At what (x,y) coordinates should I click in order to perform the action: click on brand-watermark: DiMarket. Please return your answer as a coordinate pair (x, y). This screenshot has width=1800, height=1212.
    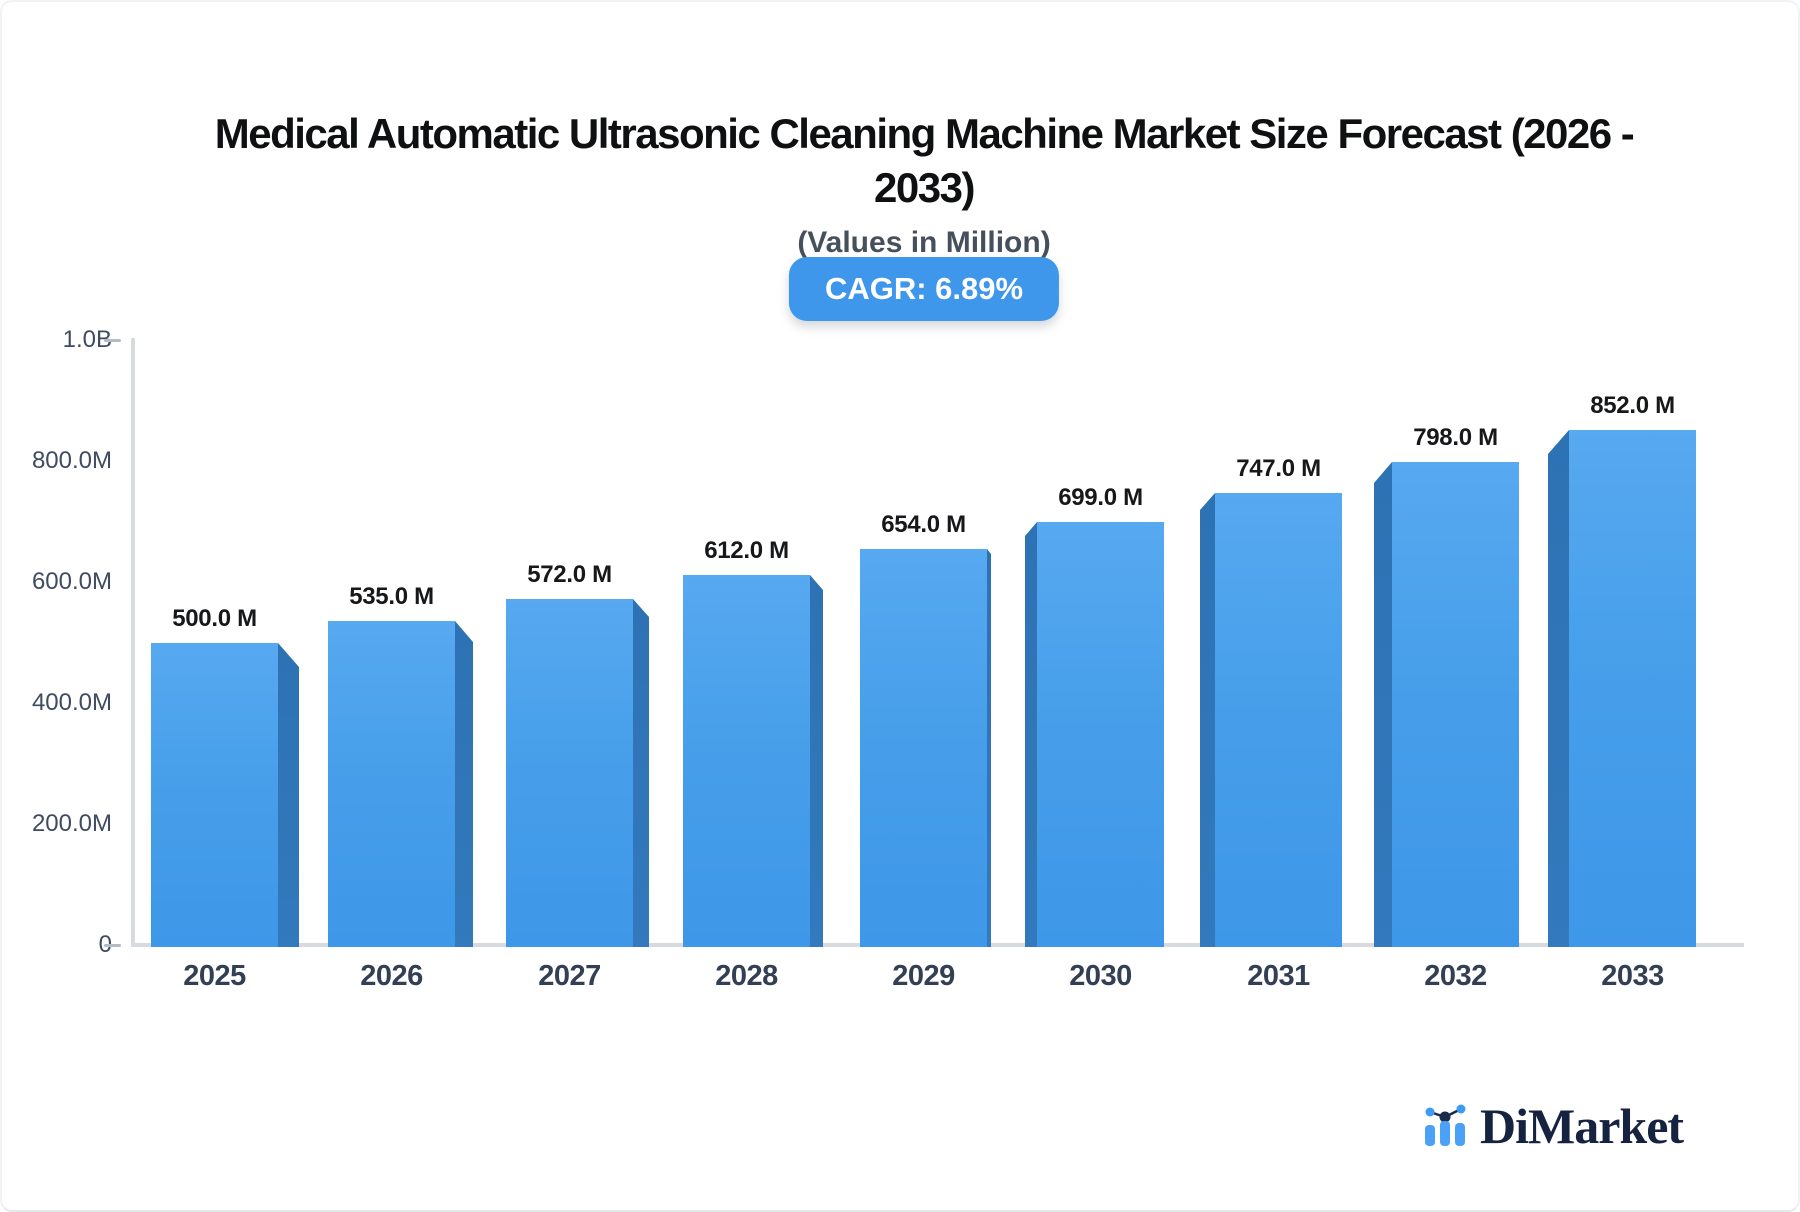
    Looking at the image, I should click on (1554, 1126).